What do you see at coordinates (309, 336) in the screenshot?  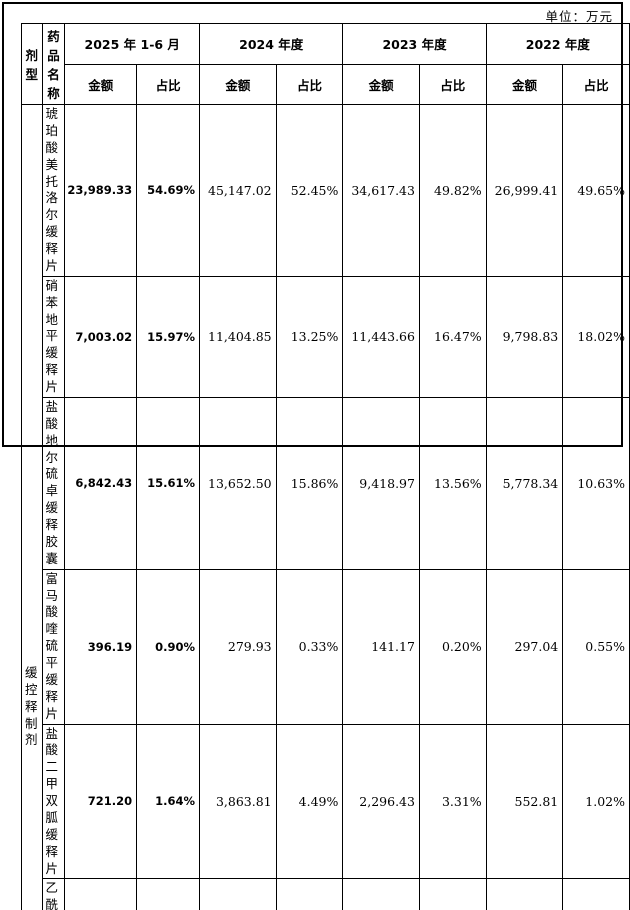 I see `ratio-cell: 13.25%` at bounding box center [309, 336].